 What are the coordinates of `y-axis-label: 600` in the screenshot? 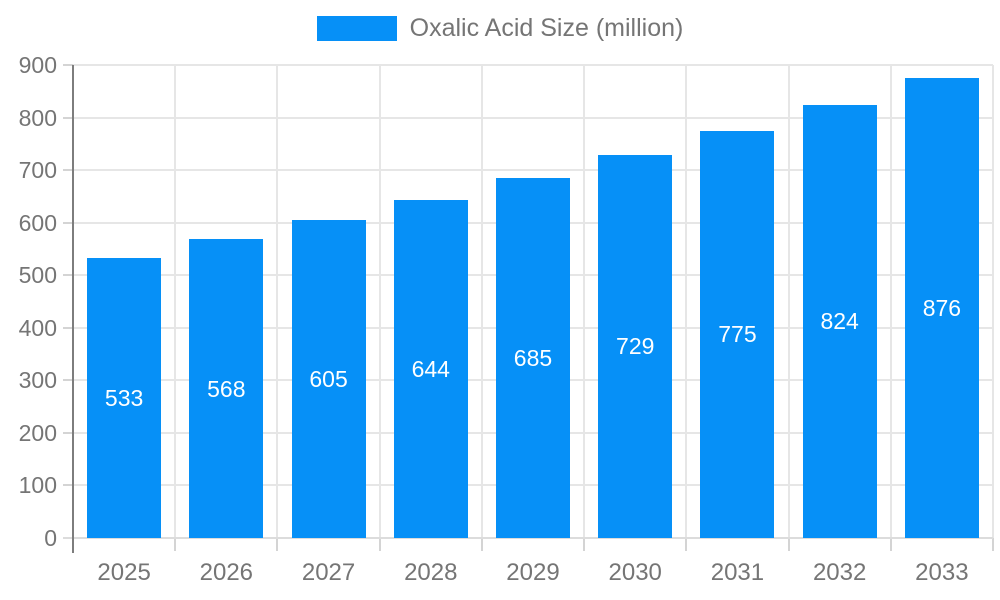 It's located at (37, 222).